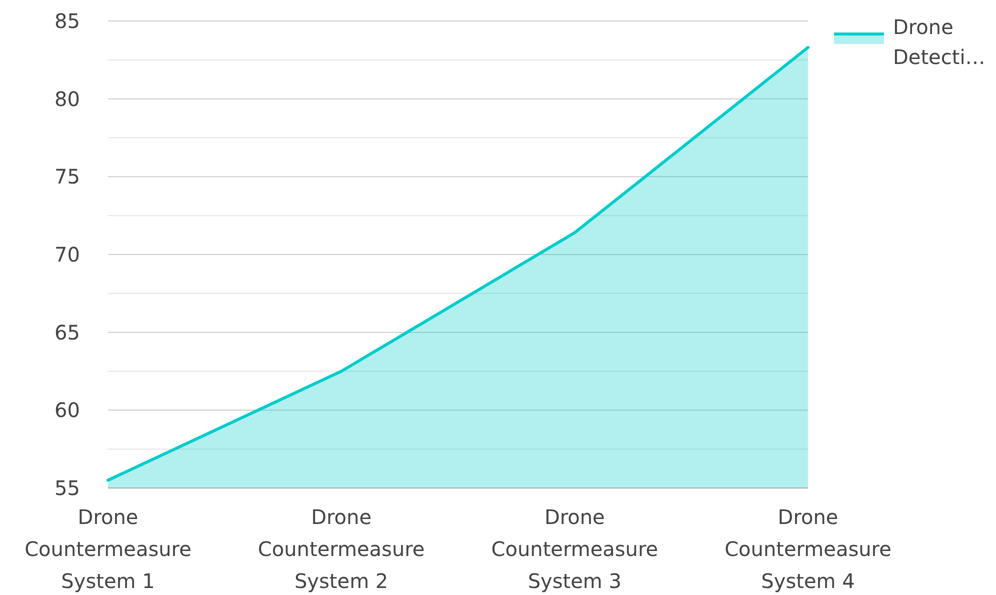 The height and width of the screenshot is (595, 996). I want to click on y-tick-label: 75, so click(67, 176).